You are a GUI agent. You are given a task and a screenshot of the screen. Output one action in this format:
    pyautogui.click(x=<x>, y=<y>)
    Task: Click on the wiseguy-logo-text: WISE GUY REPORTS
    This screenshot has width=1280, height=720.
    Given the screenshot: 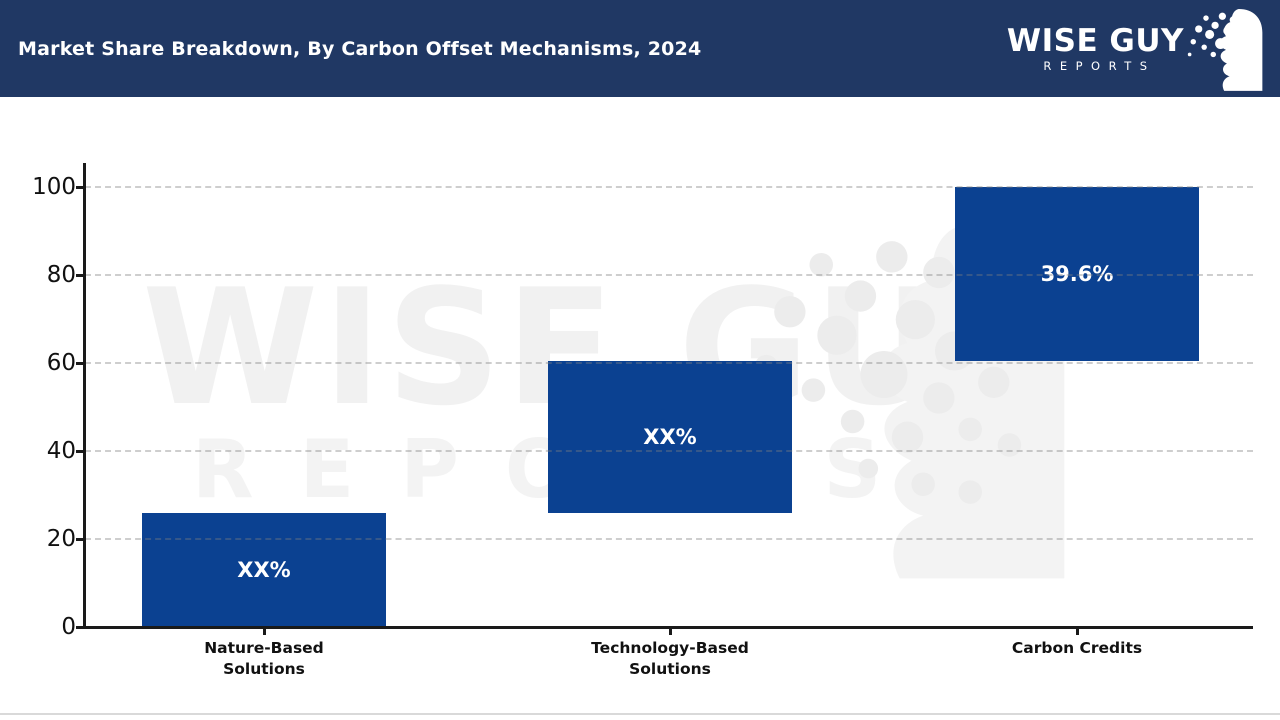 What is the action you would take?
    pyautogui.click(x=1095, y=47)
    